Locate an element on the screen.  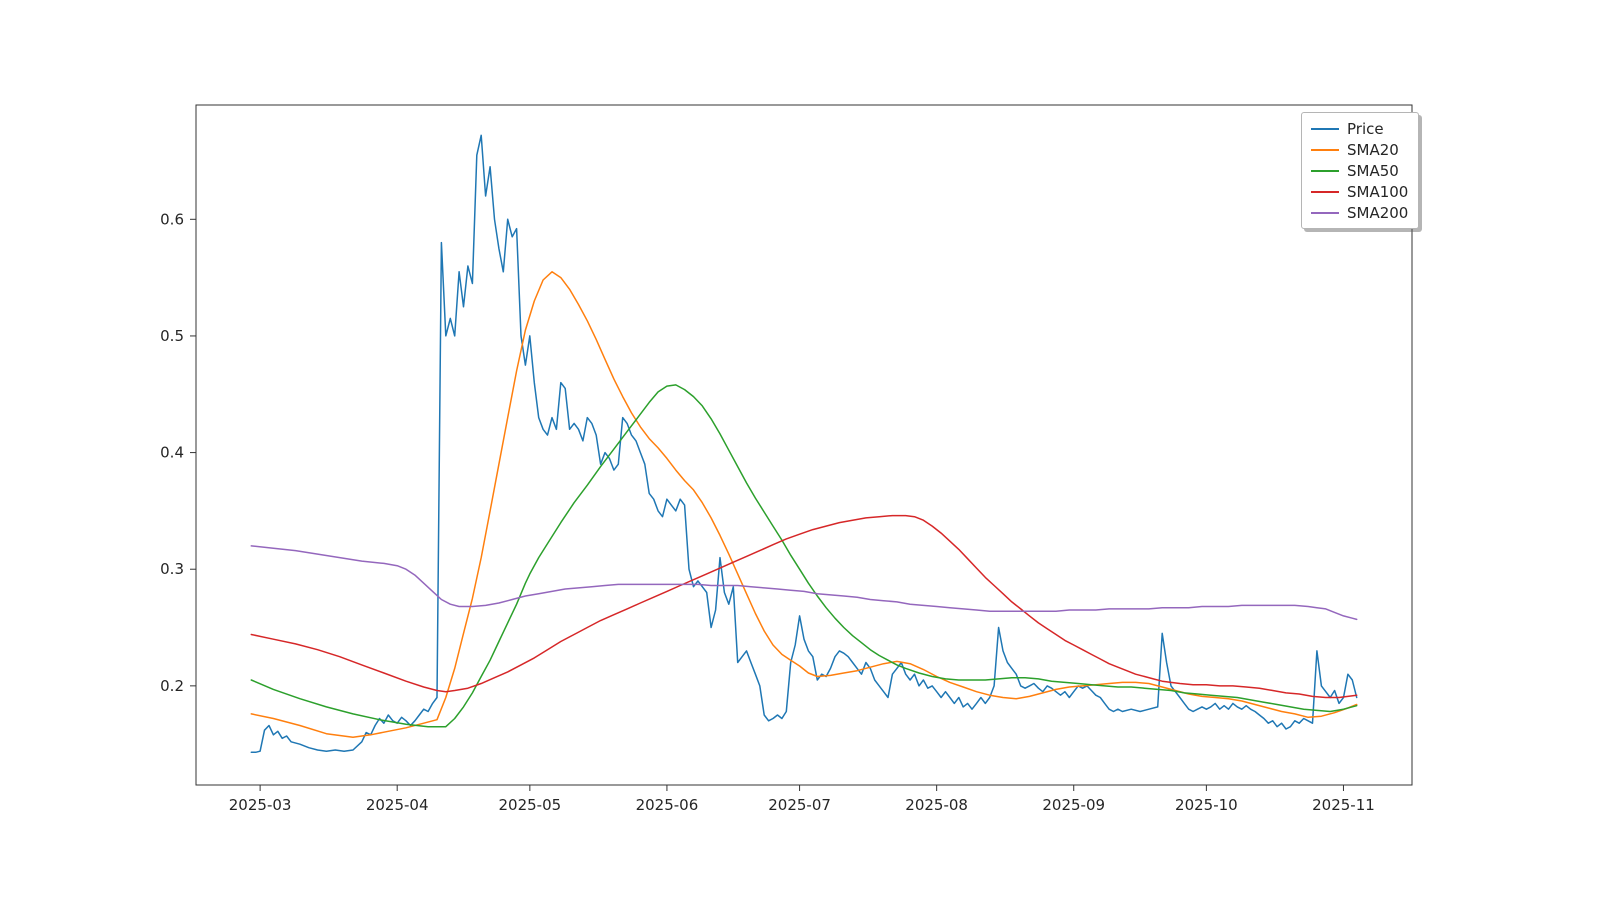
legend-item-sma100: SMA100 is located at coordinates (1360, 191).